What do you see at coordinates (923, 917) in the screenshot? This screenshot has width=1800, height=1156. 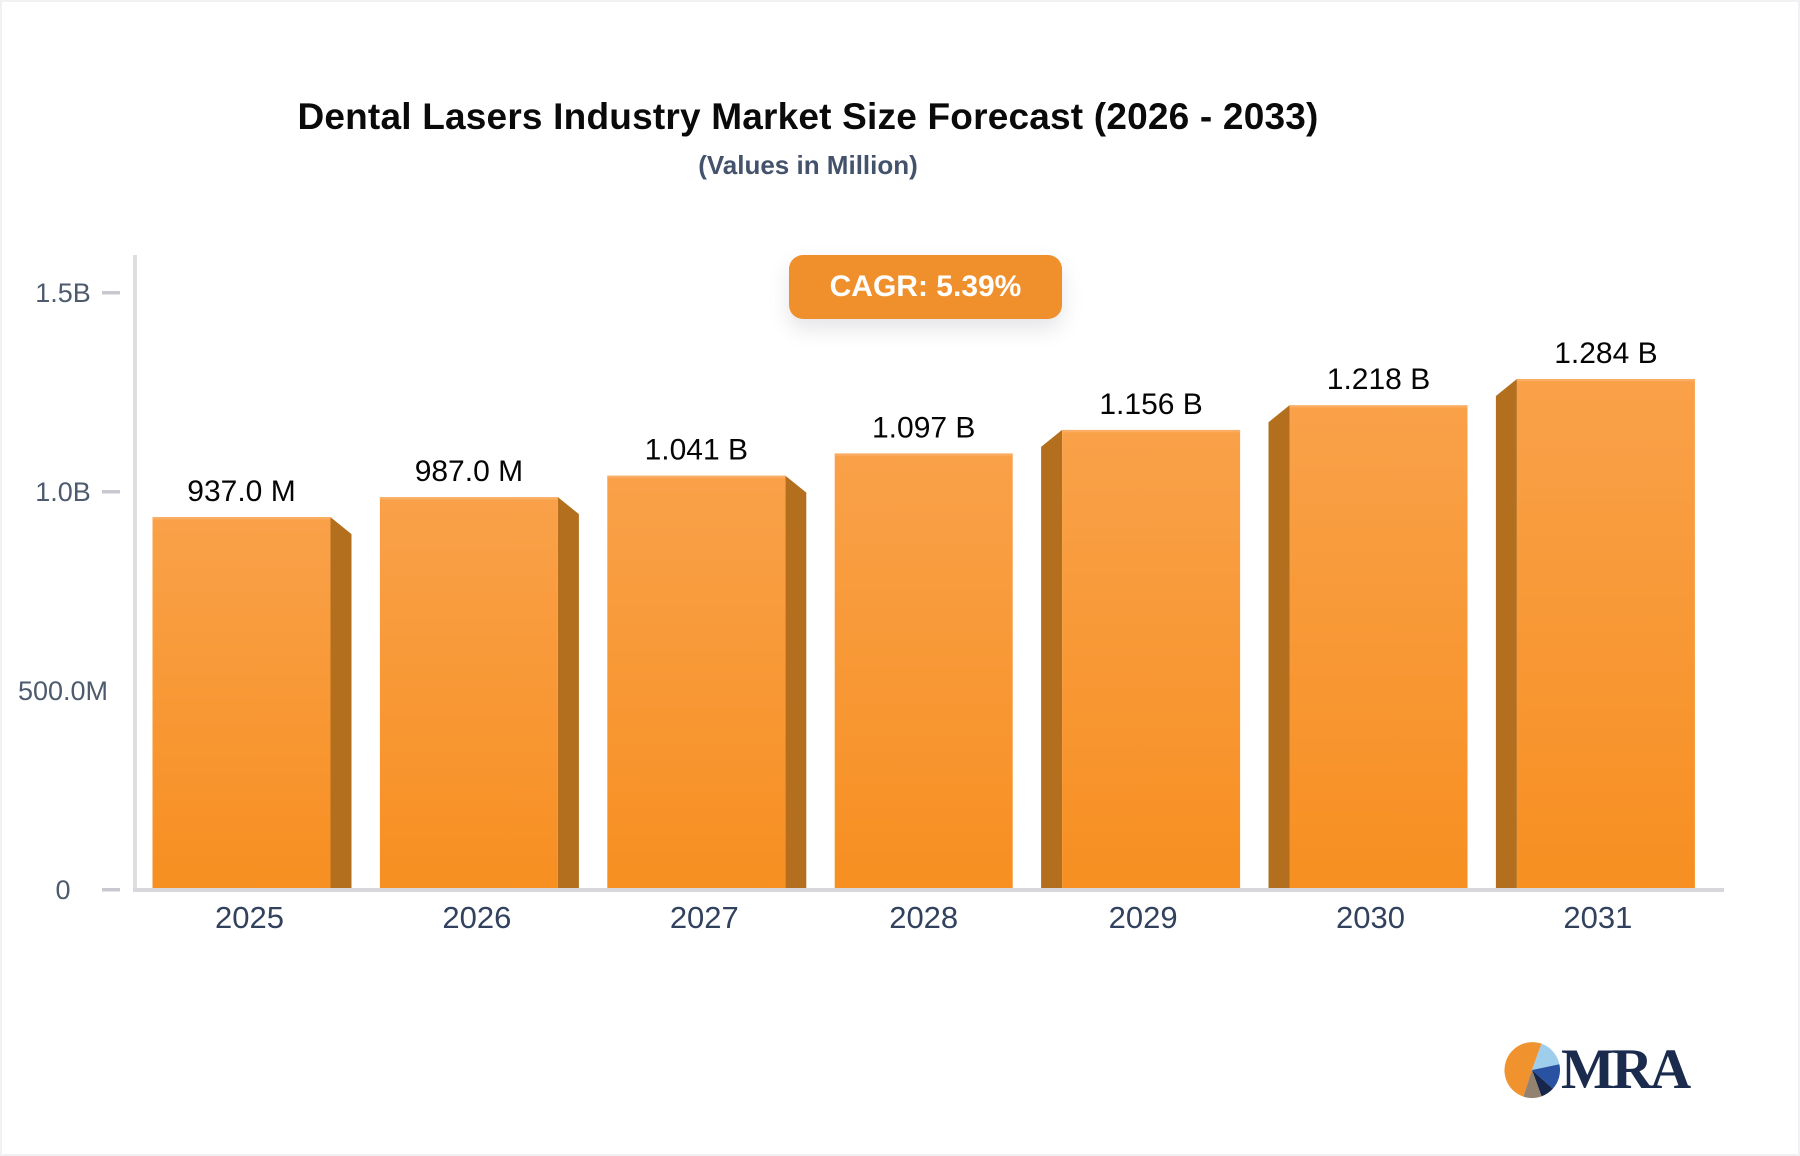 I see `x-axis-category-label: 2028` at bounding box center [923, 917].